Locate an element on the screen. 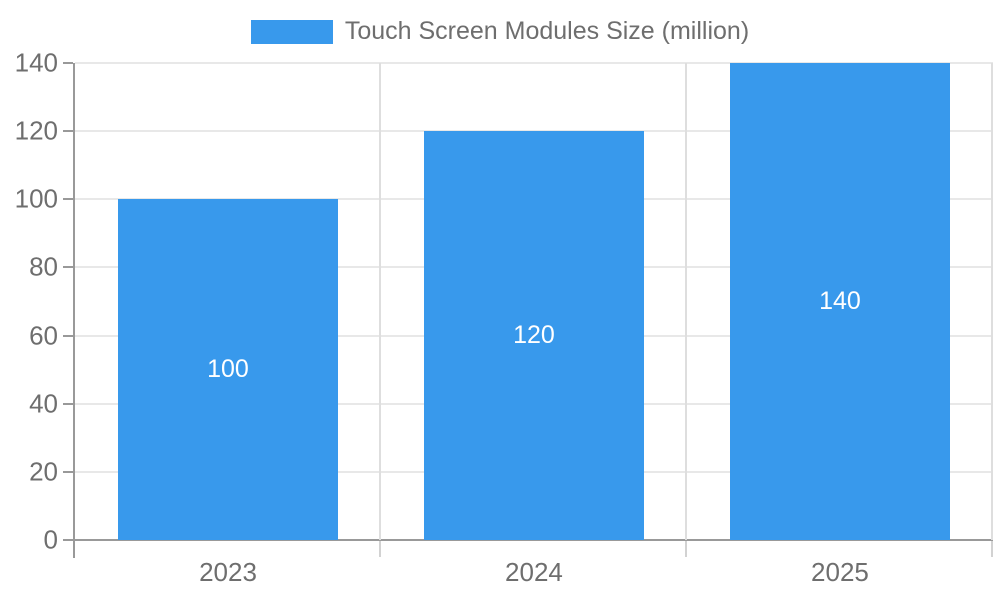 This screenshot has height=600, width=1000. y-tick-label: 40 is located at coordinates (43, 403).